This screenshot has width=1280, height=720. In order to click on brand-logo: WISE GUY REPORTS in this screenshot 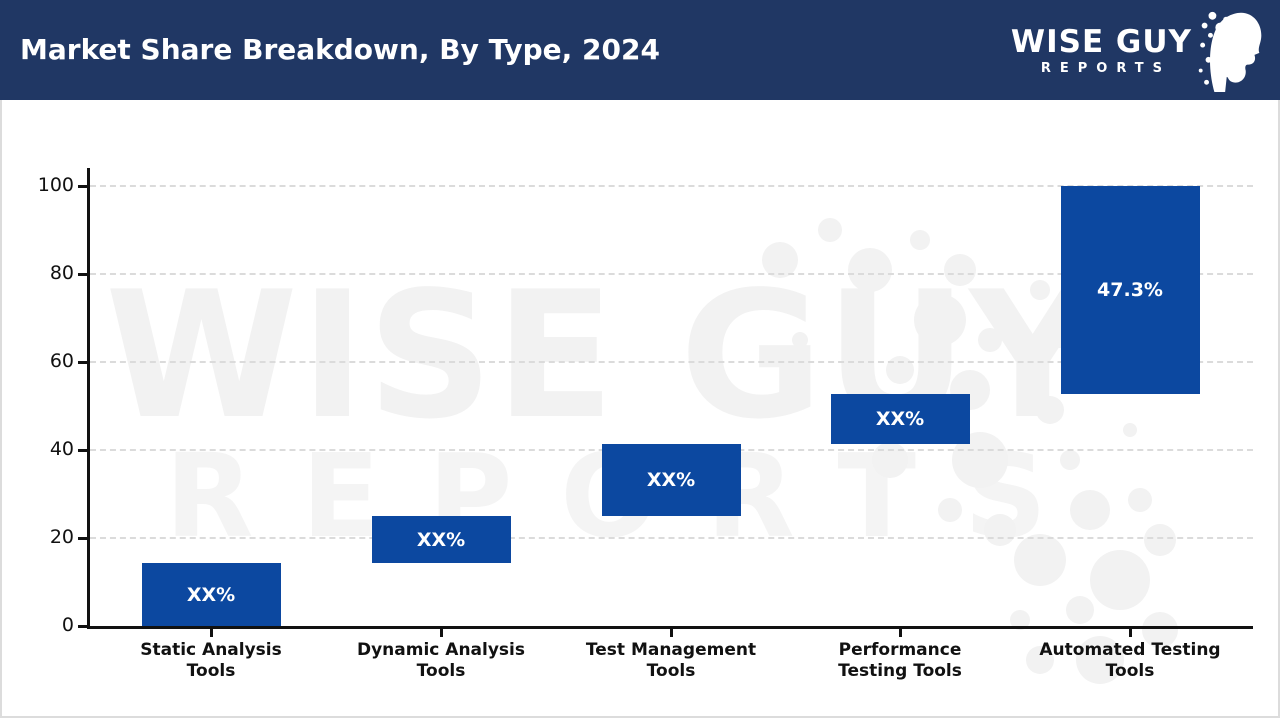, I will do `click(1138, 50)`.